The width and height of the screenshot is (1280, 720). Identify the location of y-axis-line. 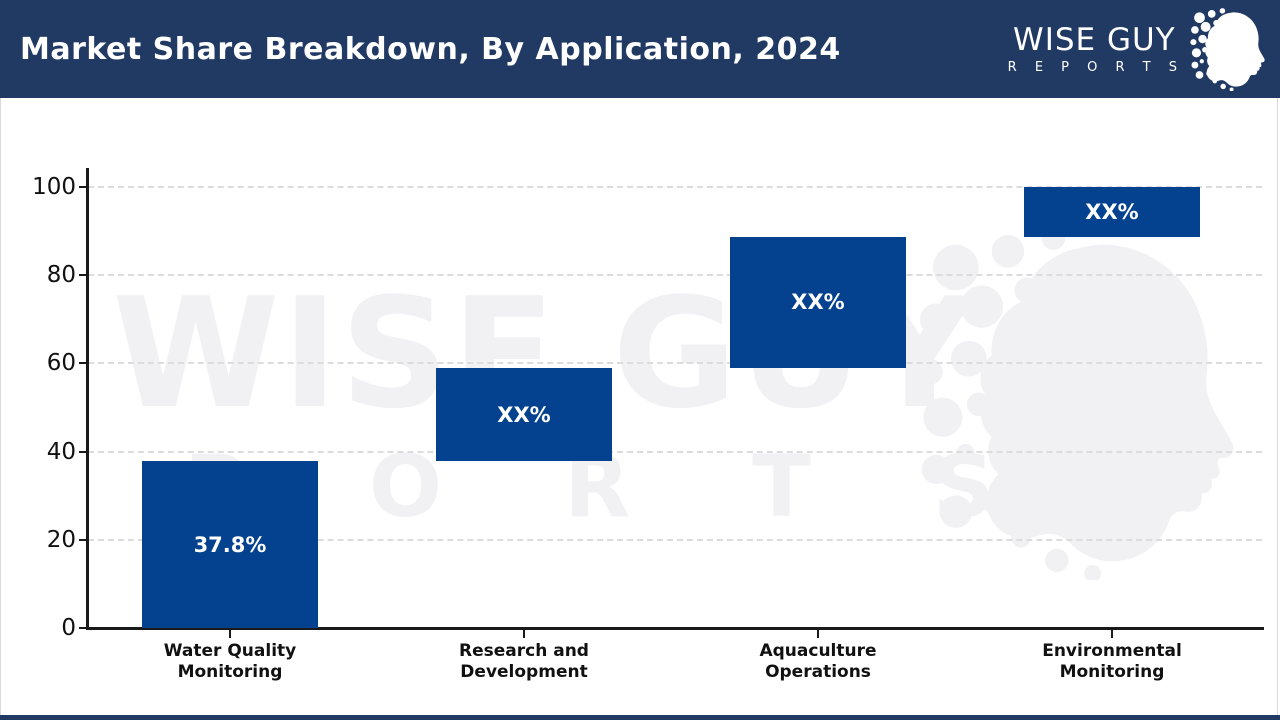
(87, 399).